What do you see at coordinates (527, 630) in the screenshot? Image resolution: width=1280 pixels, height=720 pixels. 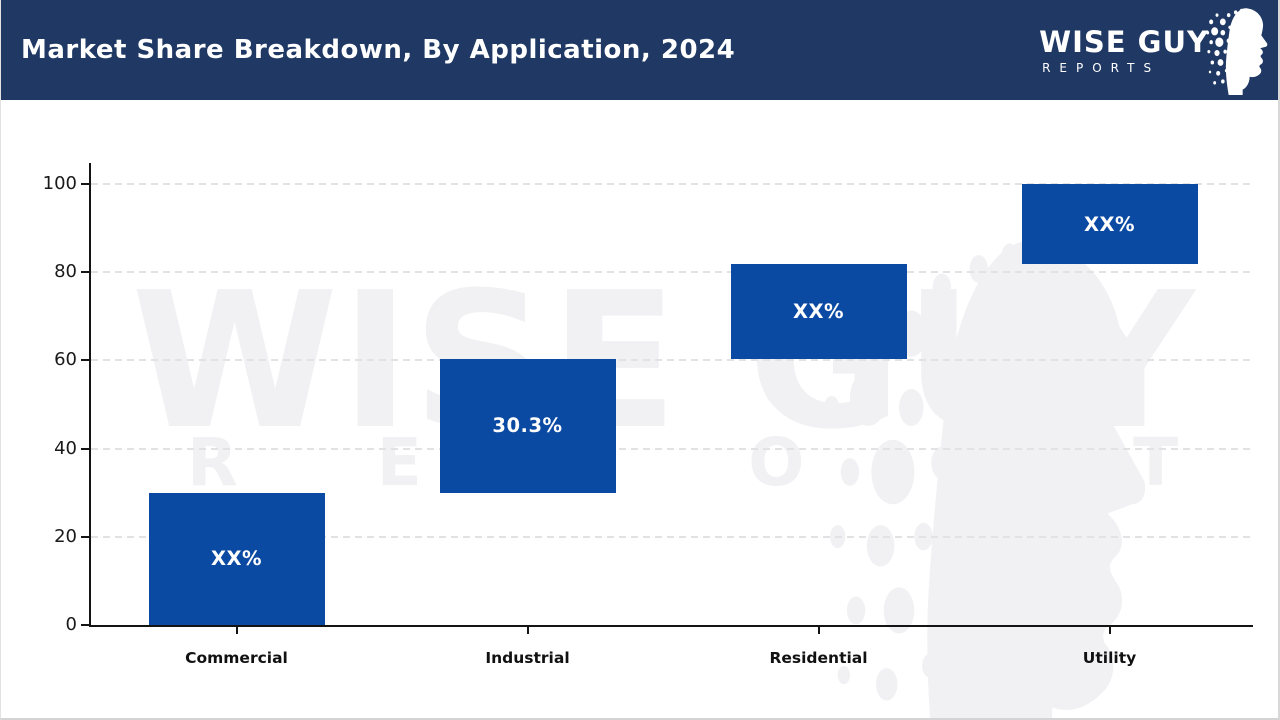 I see `x-axis-tick-industrial` at bounding box center [527, 630].